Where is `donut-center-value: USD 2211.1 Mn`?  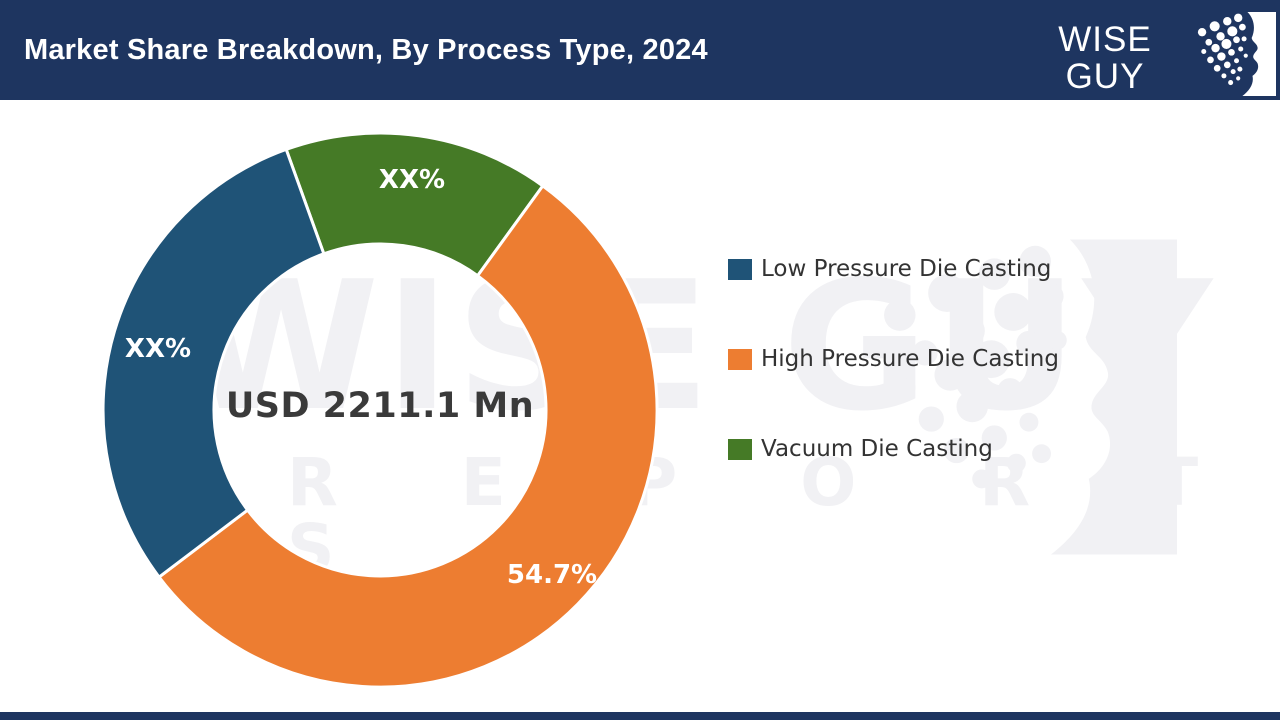
donut-center-value: USD 2211.1 Mn is located at coordinates (380, 406).